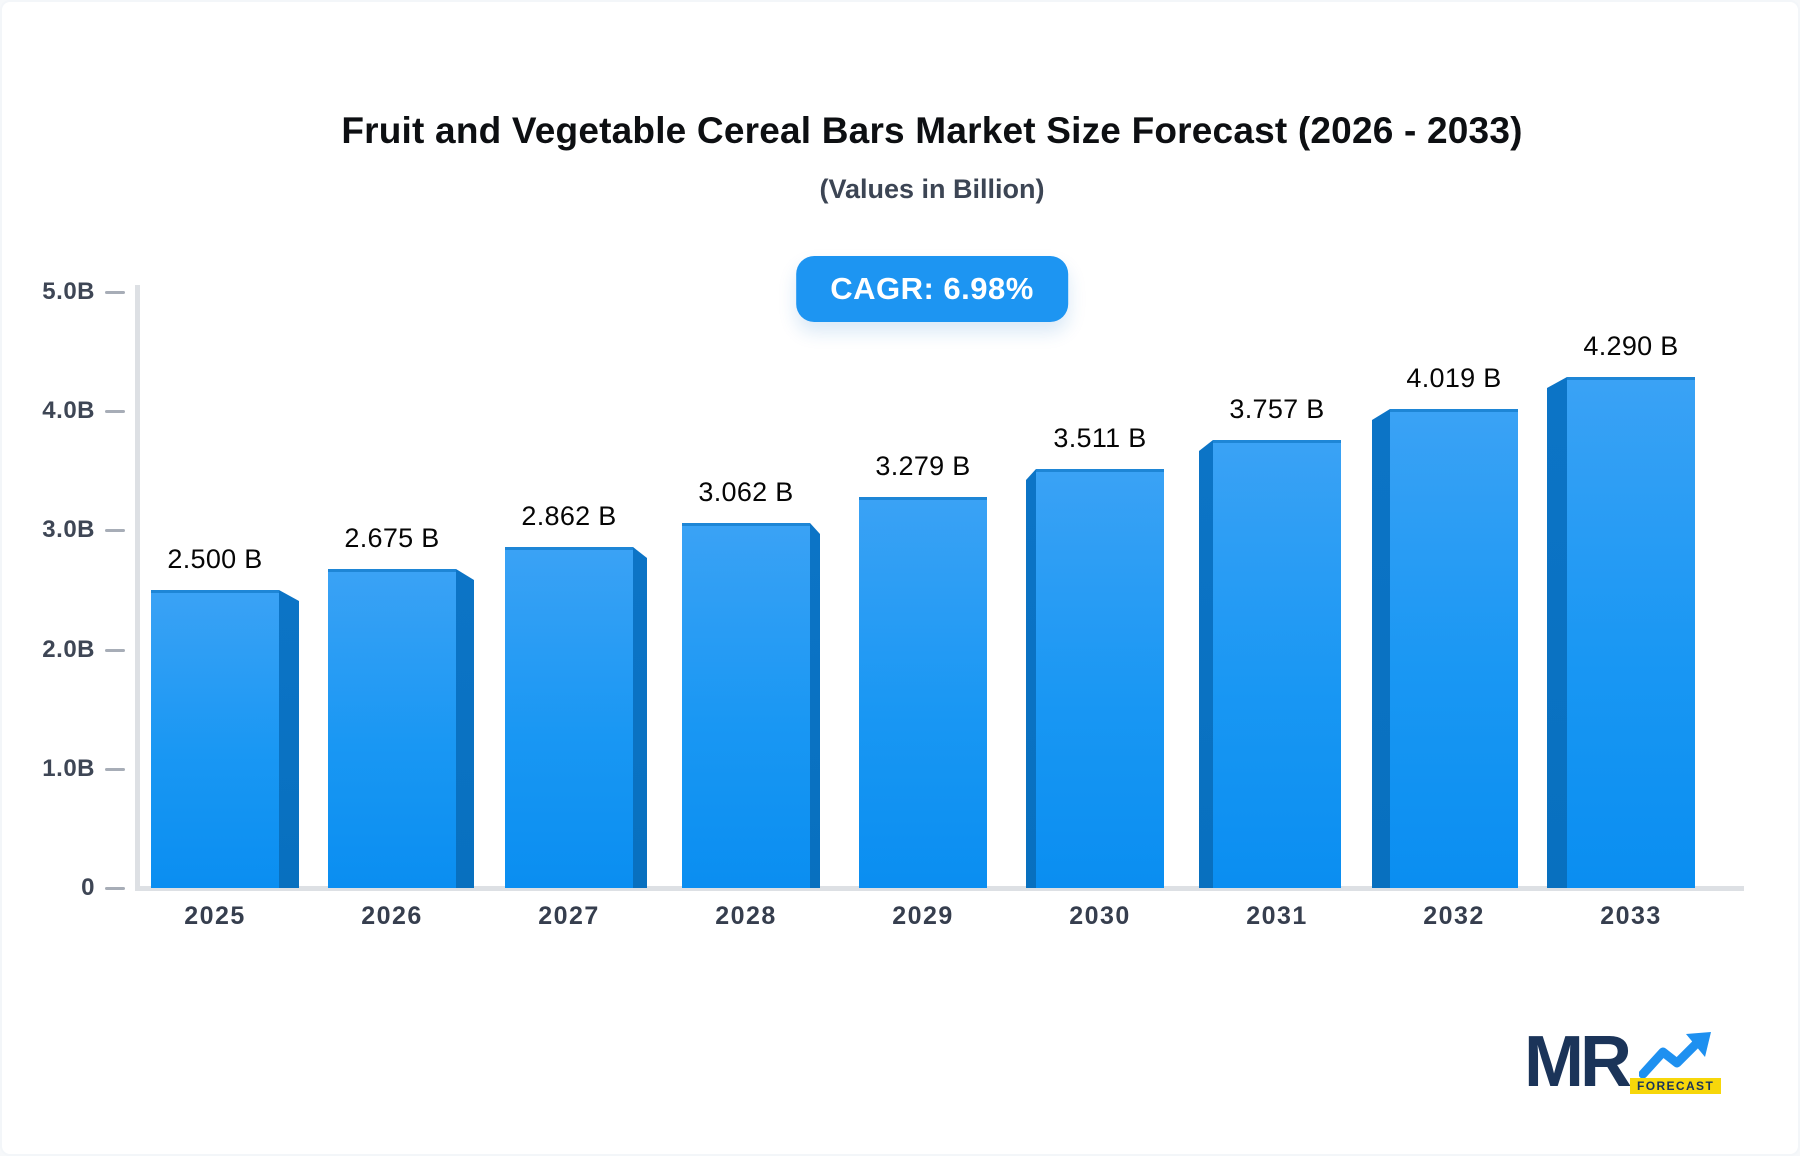  Describe the element at coordinates (137, 588) in the screenshot. I see `y-axis-line` at that location.